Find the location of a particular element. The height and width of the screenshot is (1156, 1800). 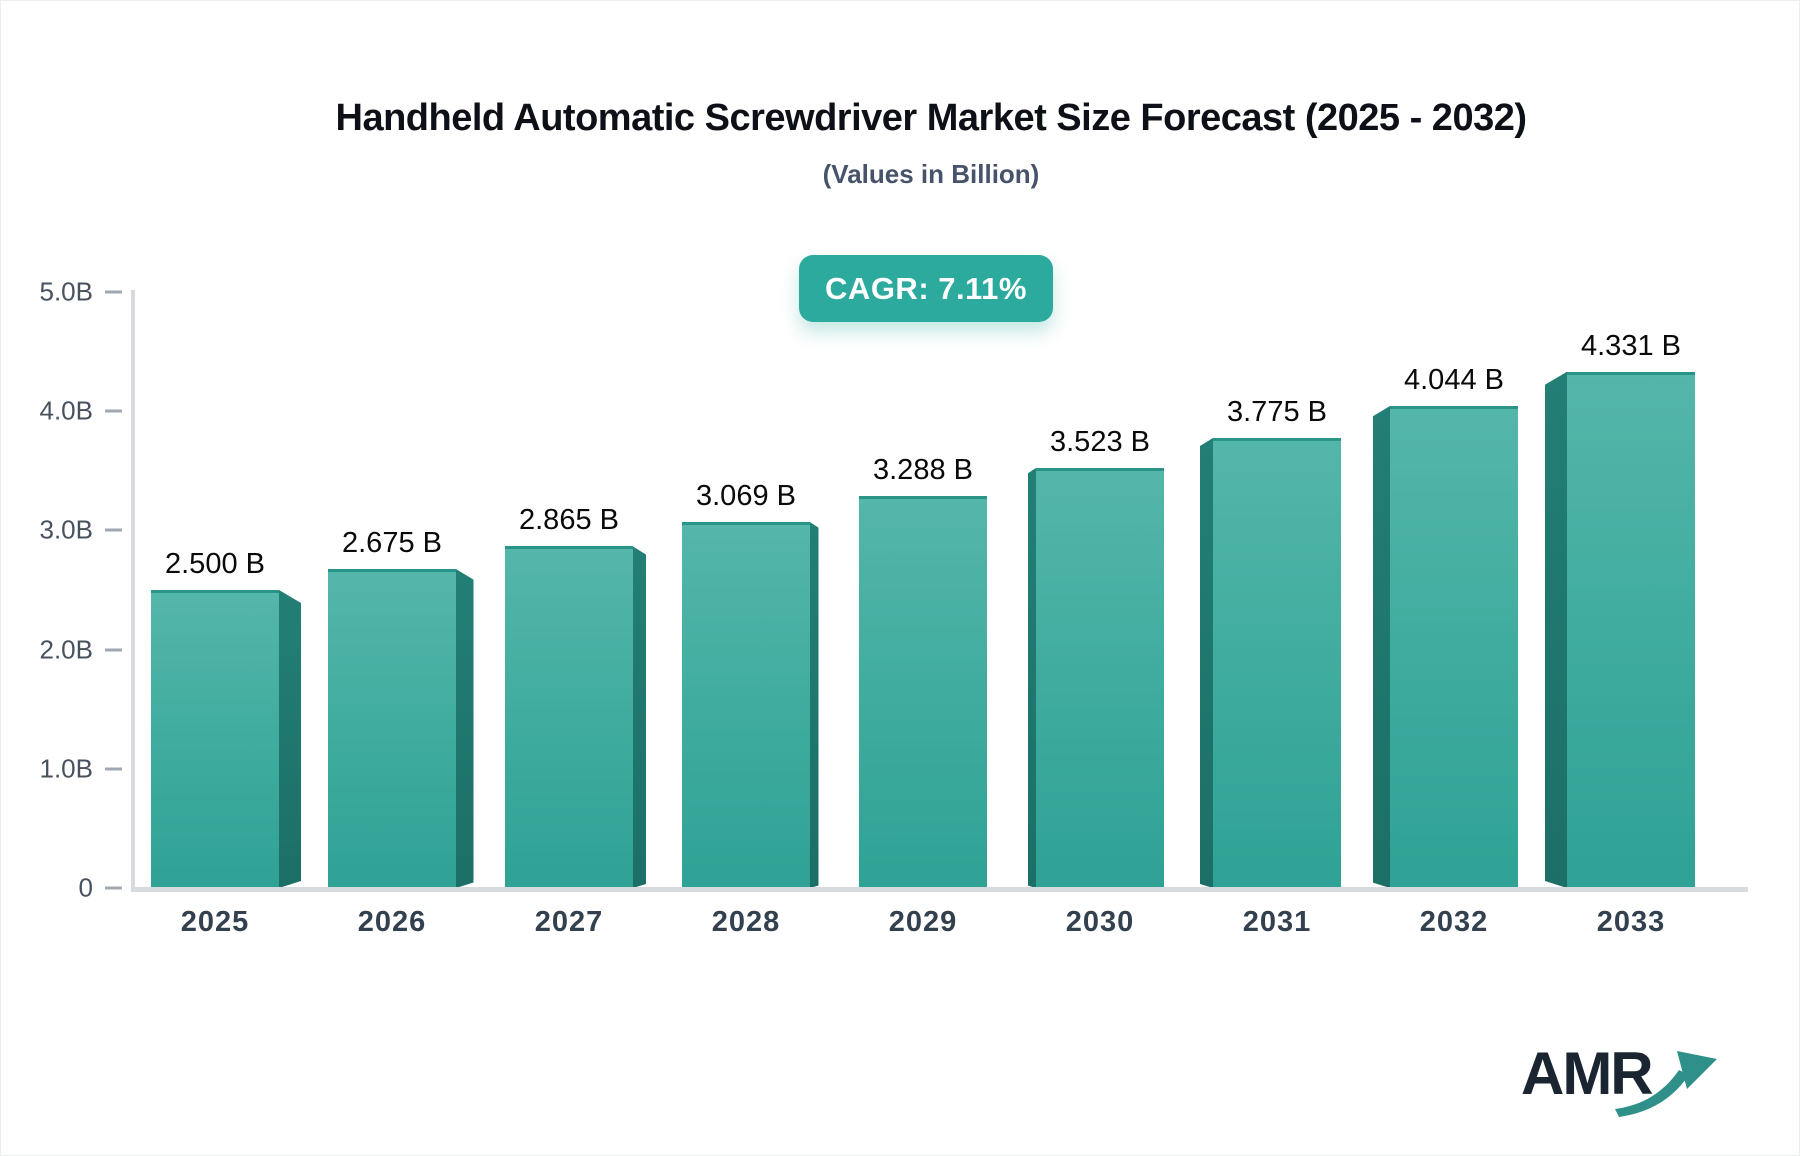

bar-value-label: 3.069 B is located at coordinates (746, 496).